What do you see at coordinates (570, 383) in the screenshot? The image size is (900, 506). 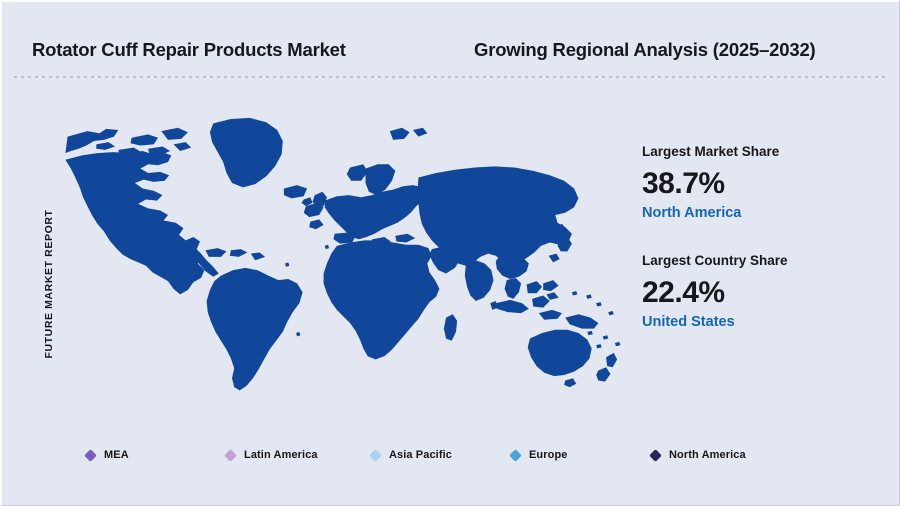 I see `landmass-tasmania` at bounding box center [570, 383].